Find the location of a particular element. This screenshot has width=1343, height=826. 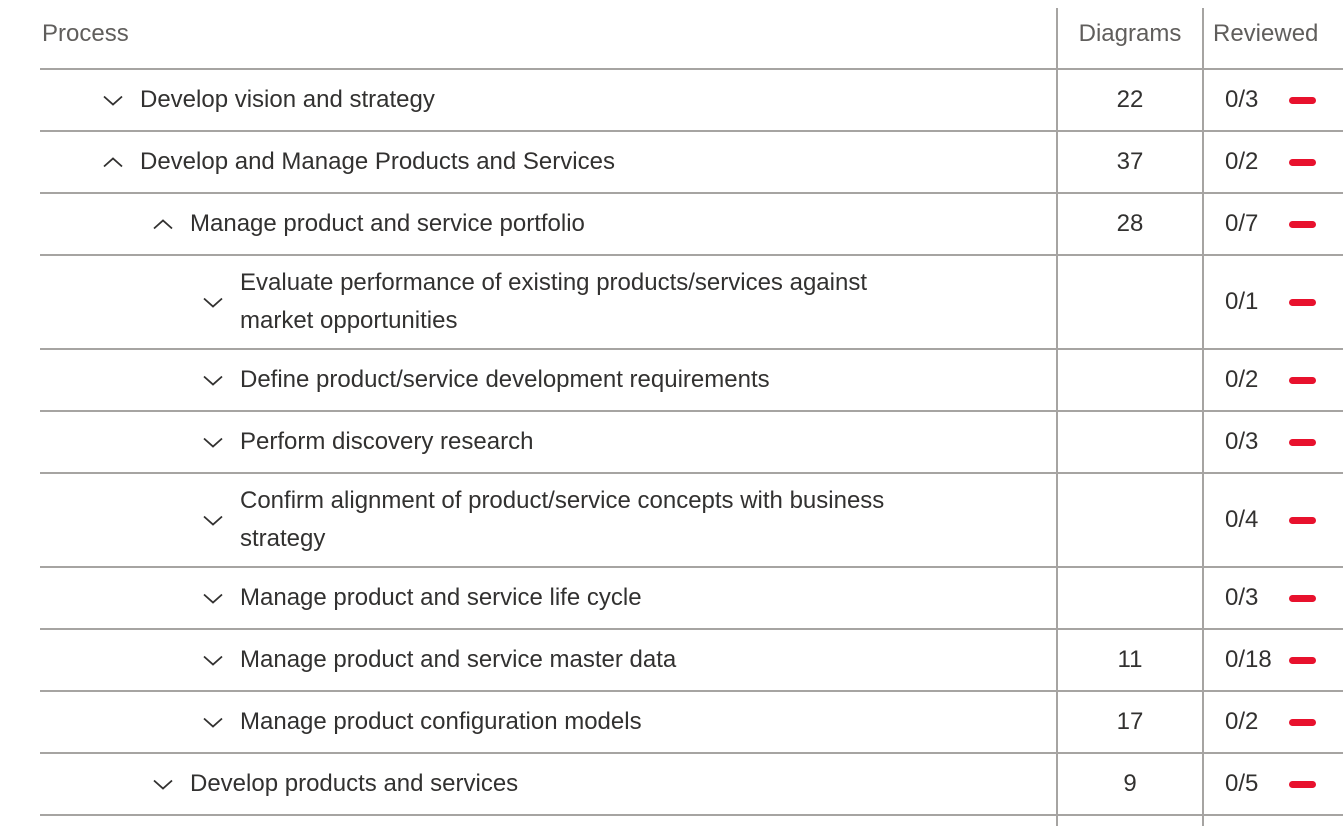

process-cell: Manage product and service portfolio is located at coordinates (548, 224).